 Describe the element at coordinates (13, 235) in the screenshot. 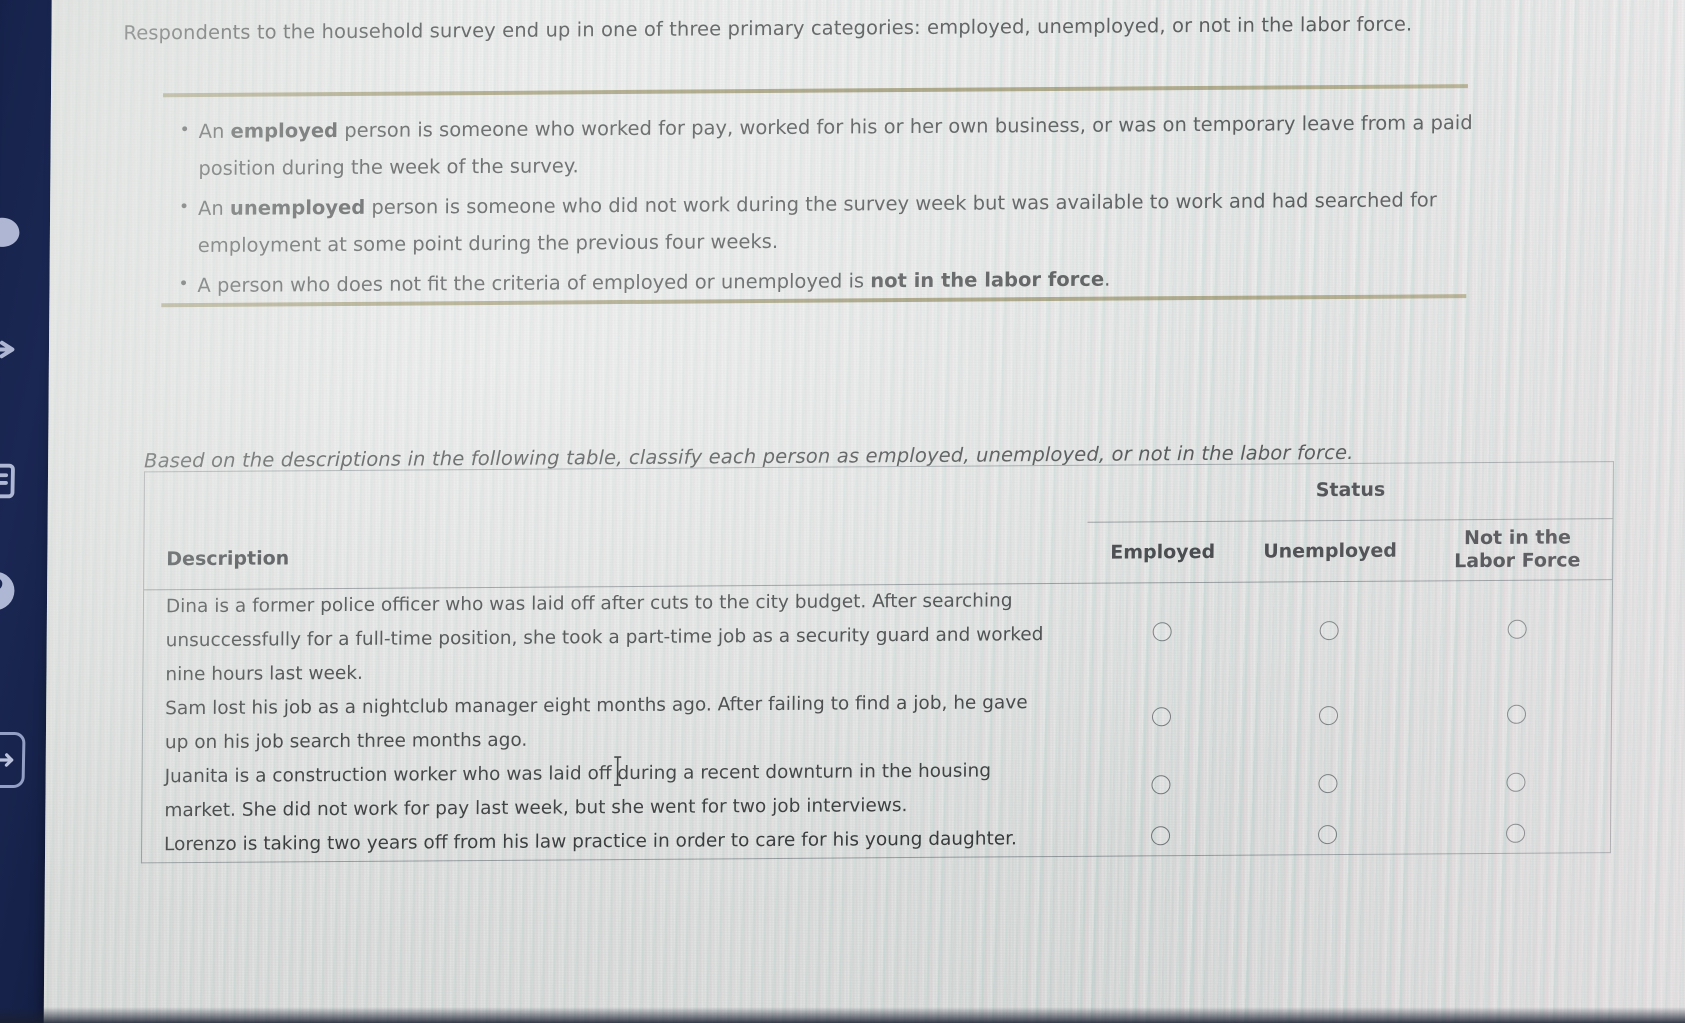

I see `chat-icon` at that location.